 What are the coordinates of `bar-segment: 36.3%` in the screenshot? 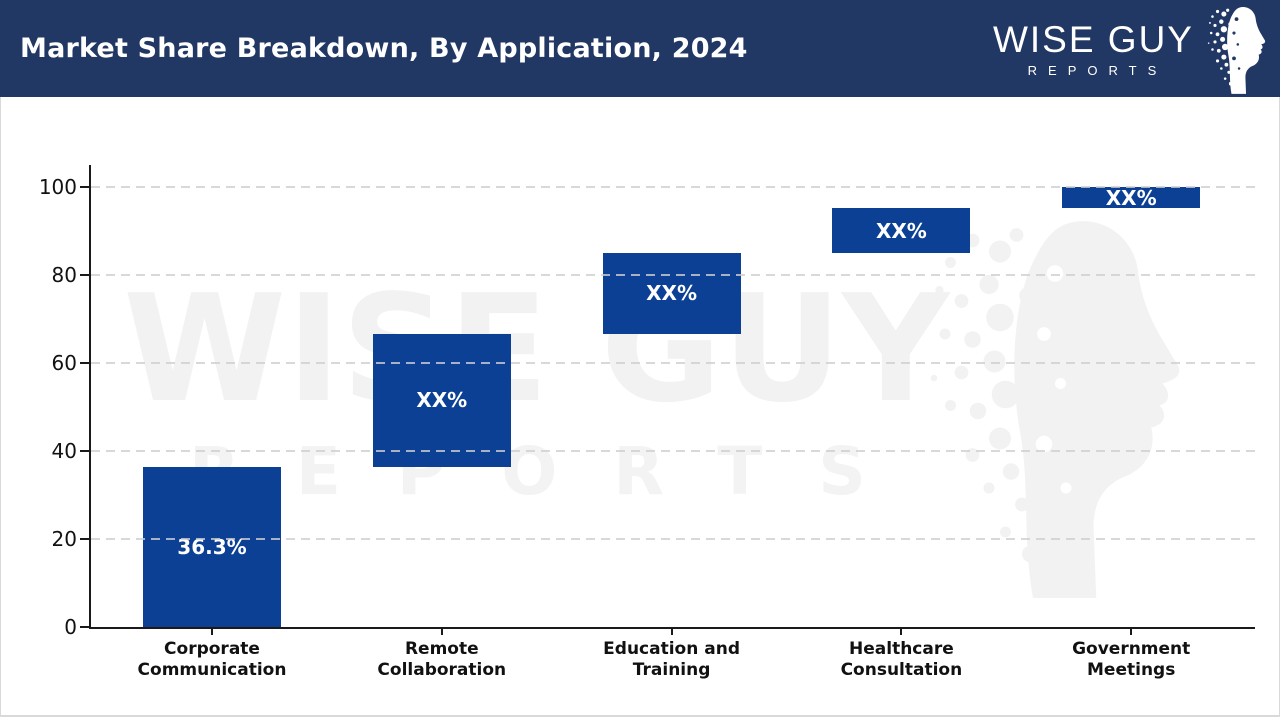 It's located at (212, 547).